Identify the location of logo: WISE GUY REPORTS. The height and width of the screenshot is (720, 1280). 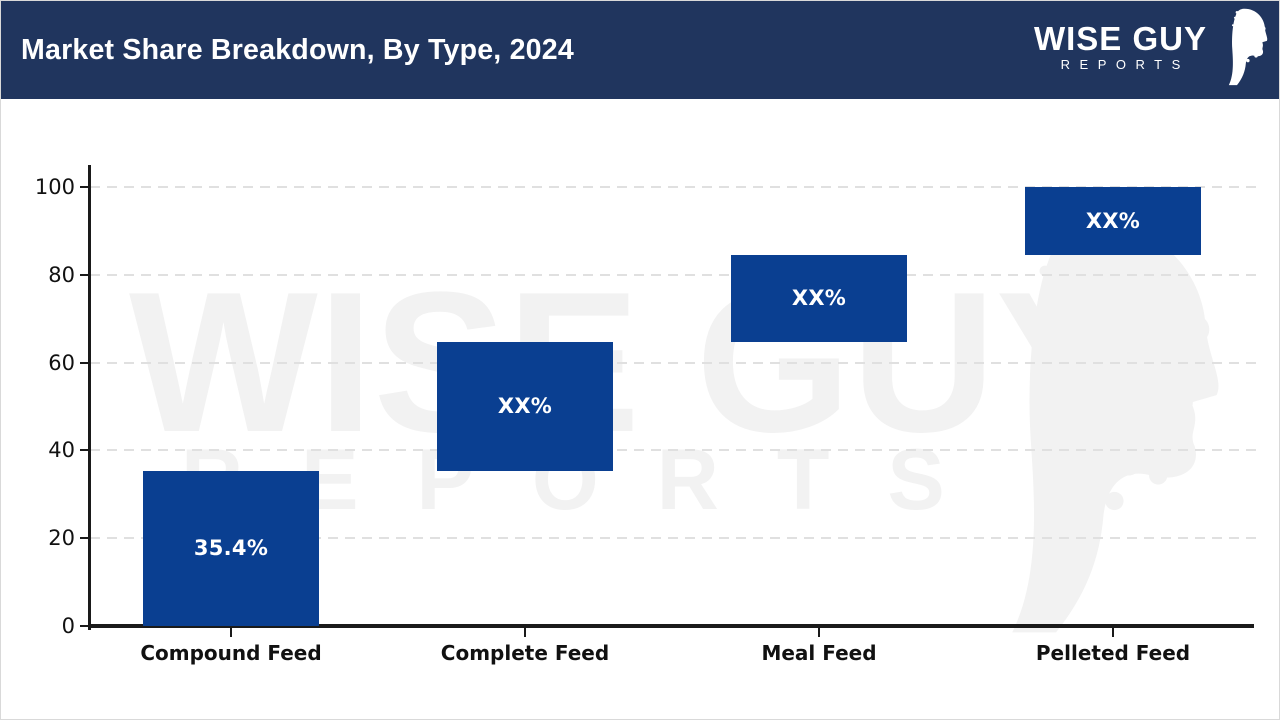
(1152, 47).